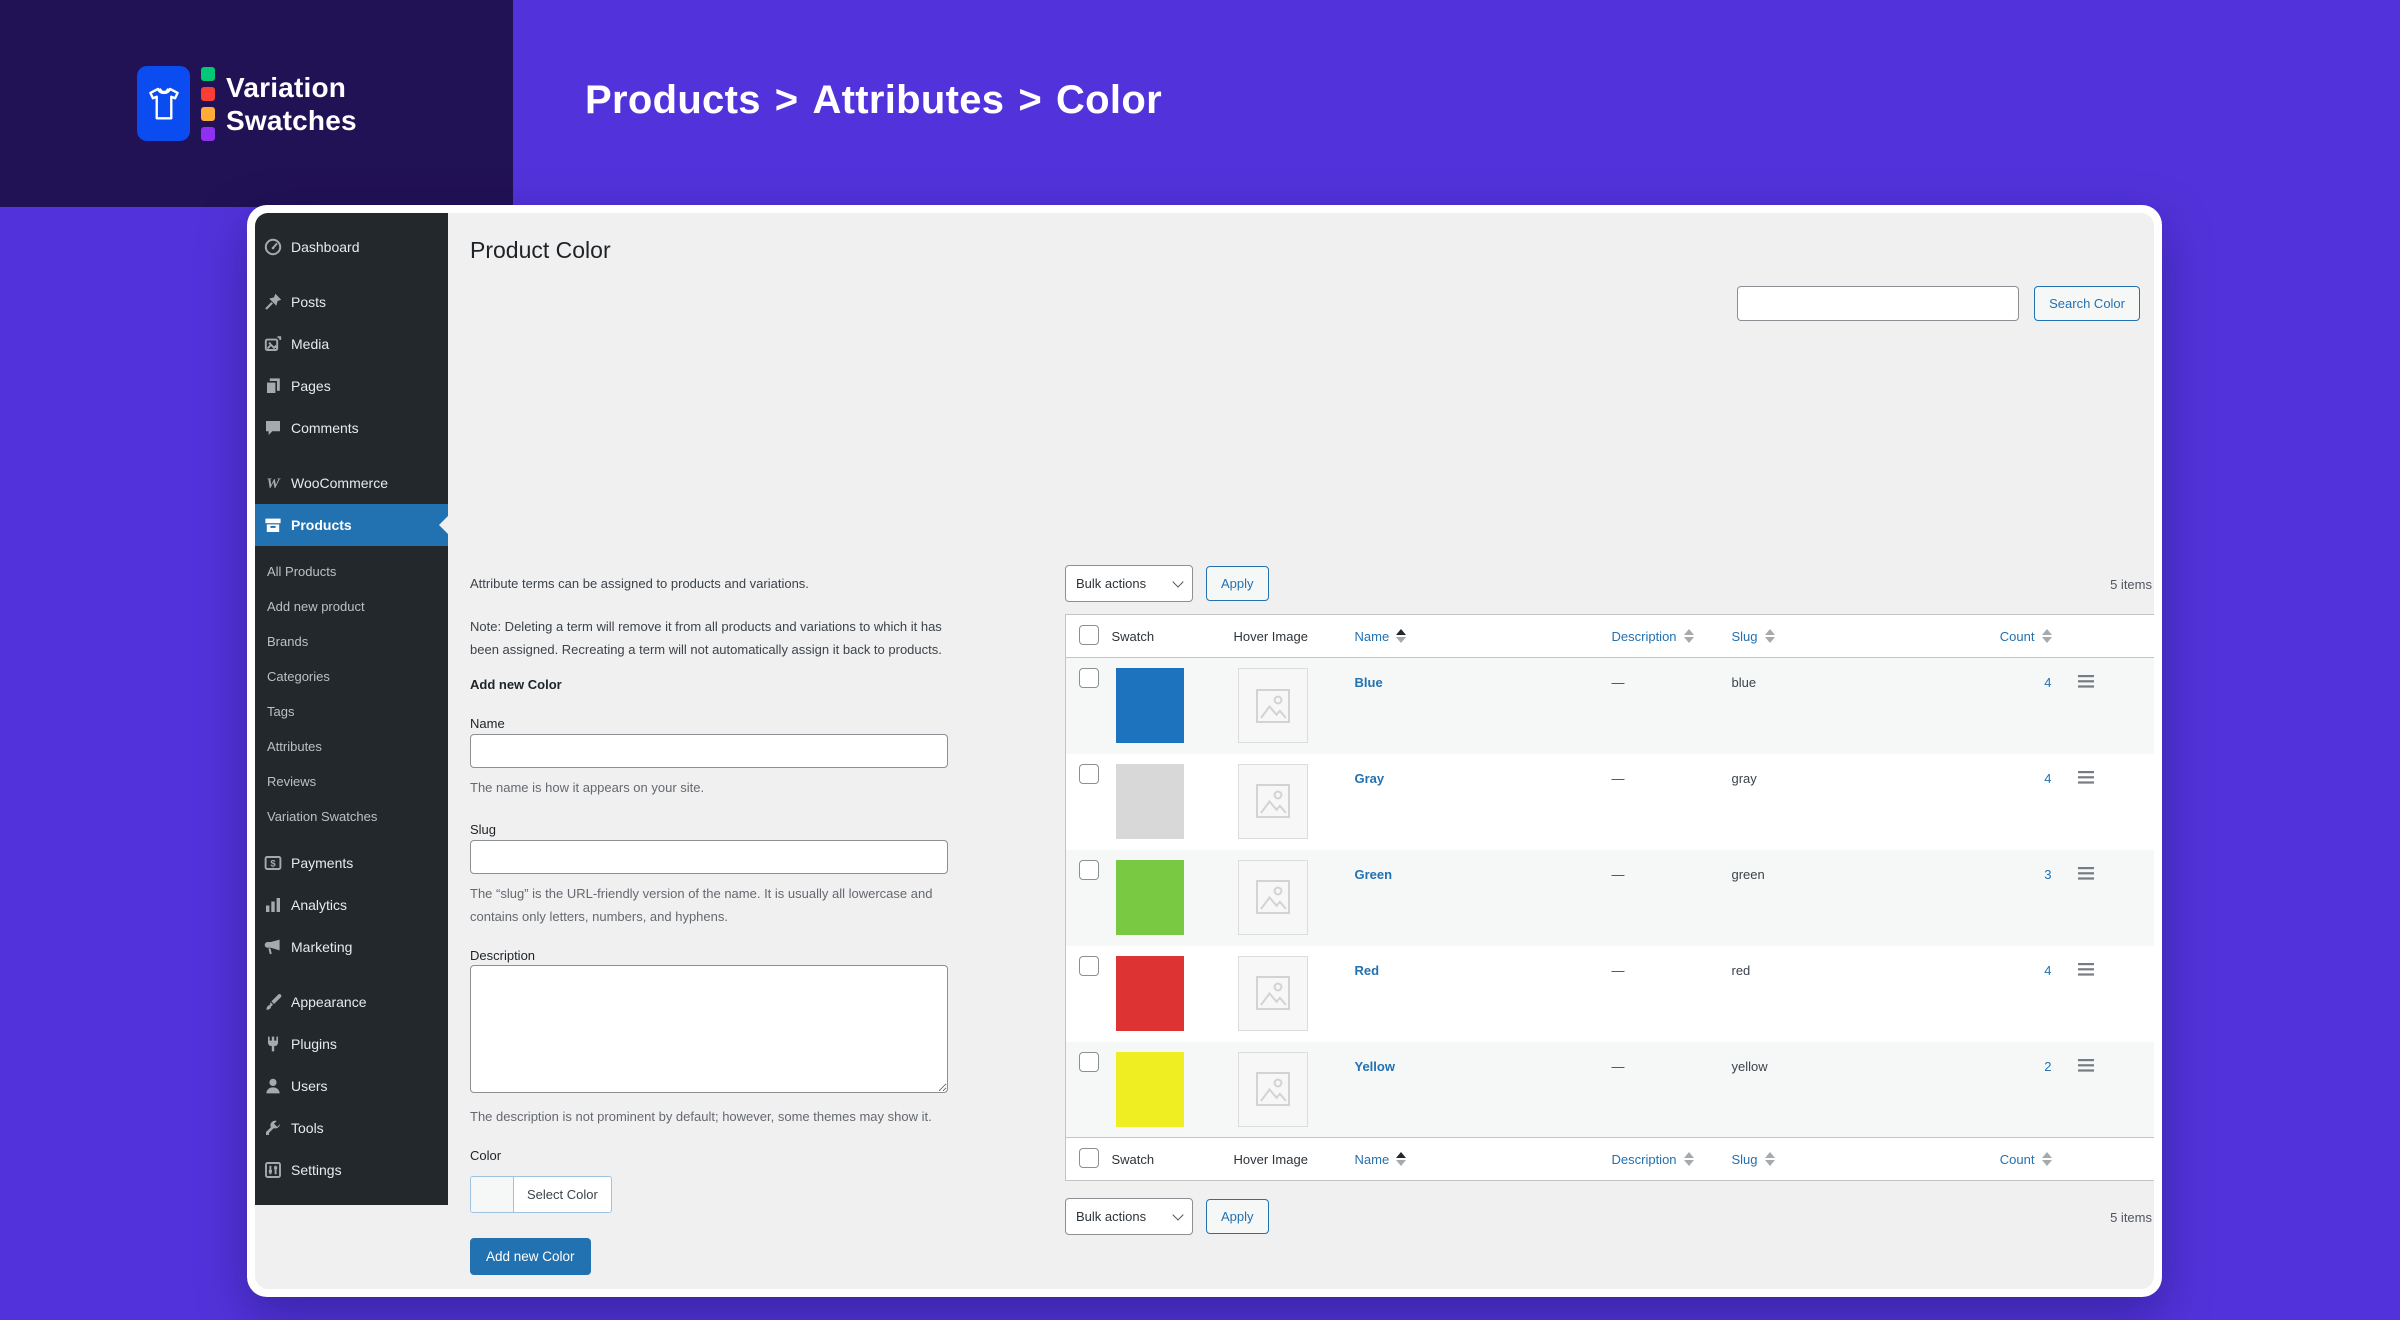 Image resolution: width=2400 pixels, height=1320 pixels. Describe the element at coordinates (351, 863) in the screenshot. I see `sidebar-item-payments: $ Payments` at that location.